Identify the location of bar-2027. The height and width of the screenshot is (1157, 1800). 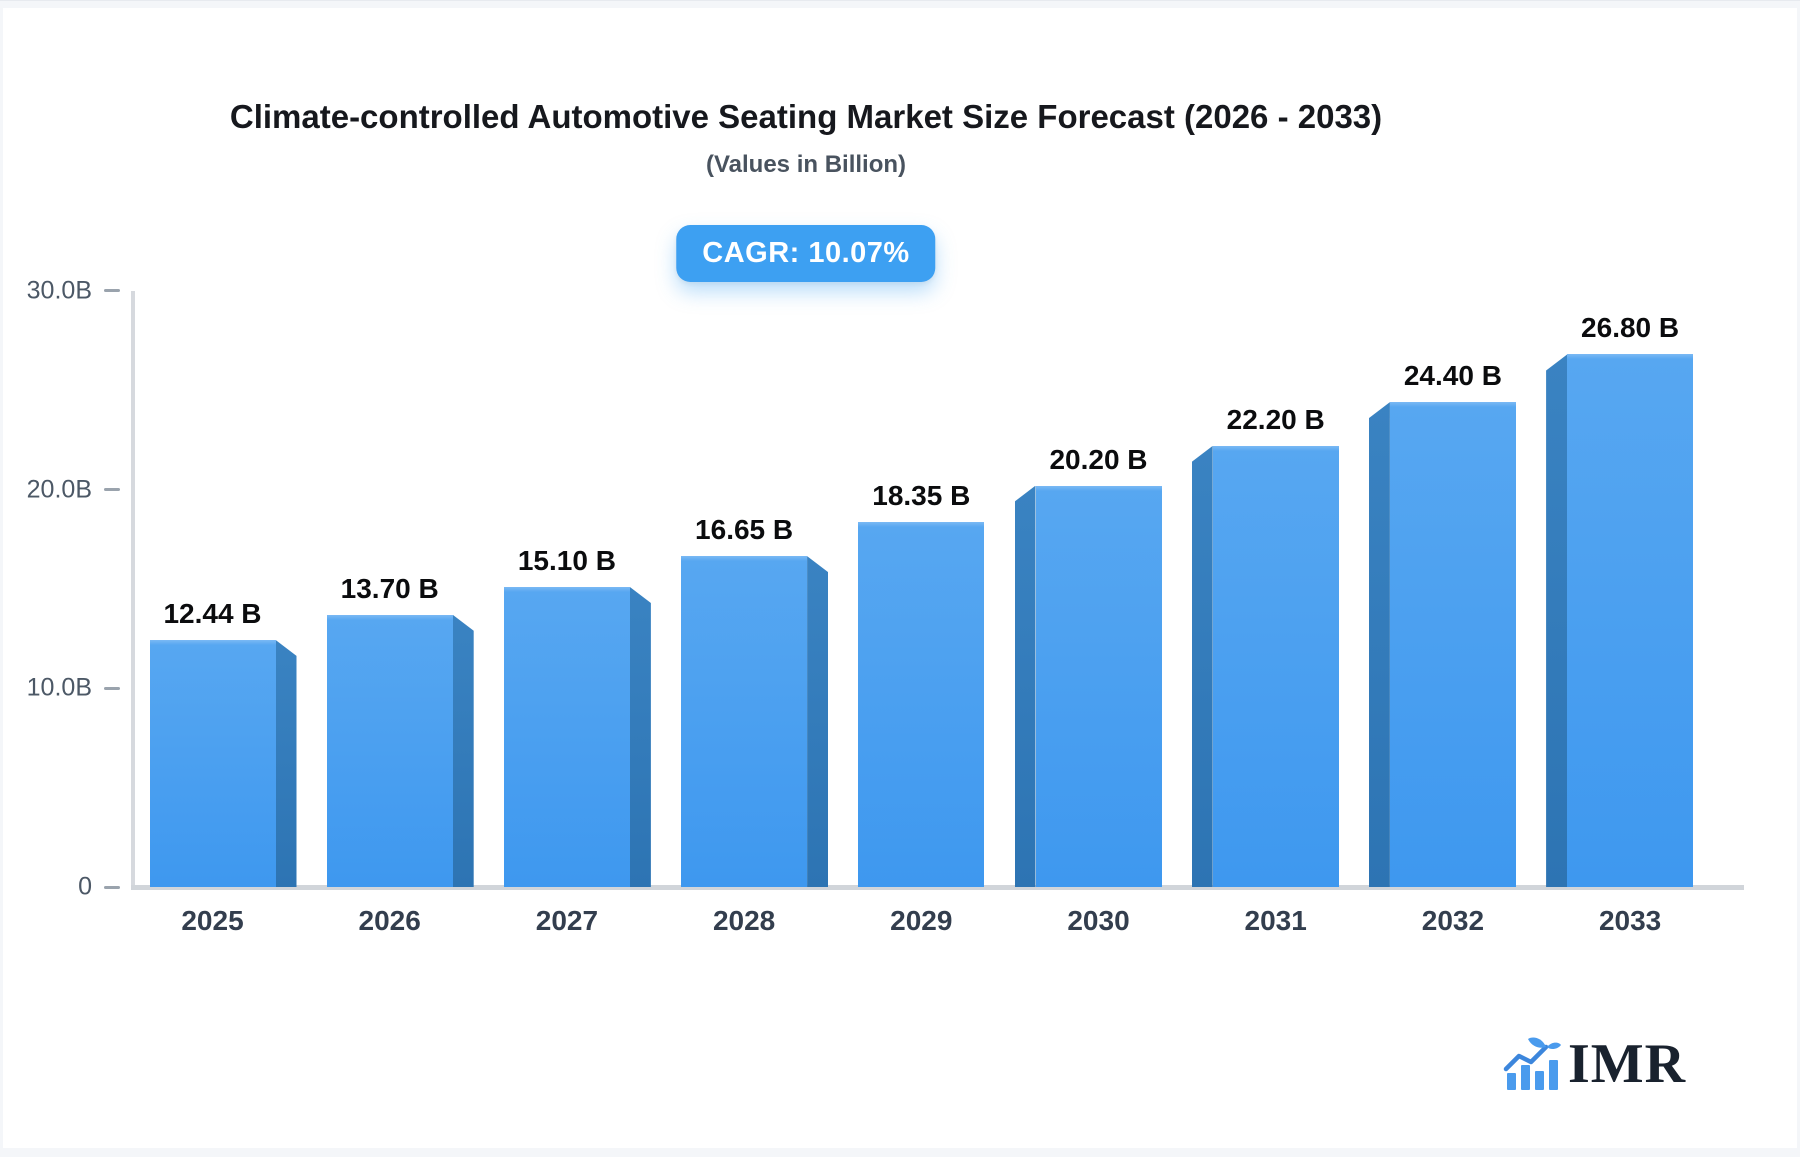
(566, 736).